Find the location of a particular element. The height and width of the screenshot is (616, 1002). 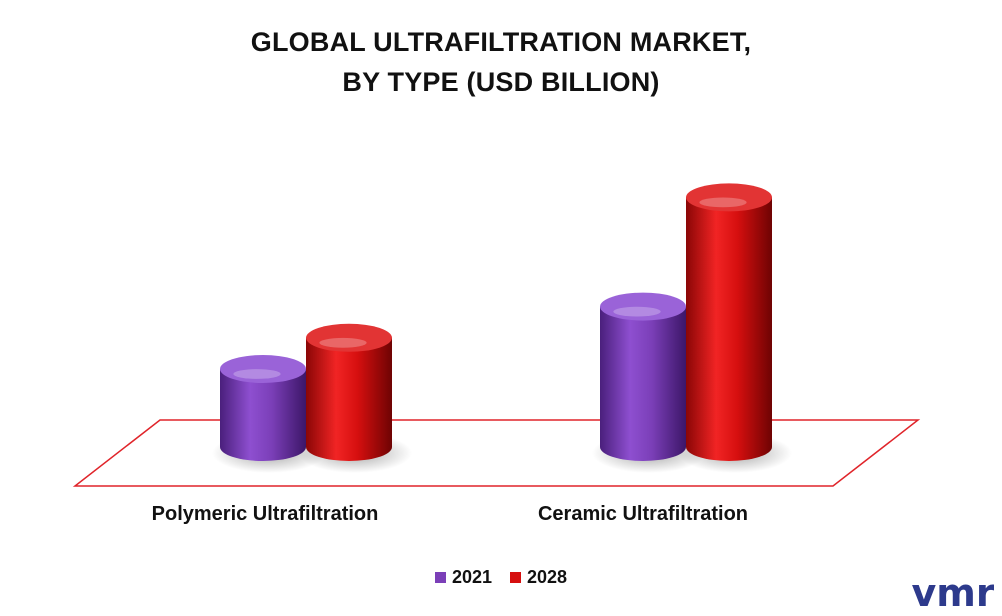

legend-swatch-2021 is located at coordinates (440, 577).